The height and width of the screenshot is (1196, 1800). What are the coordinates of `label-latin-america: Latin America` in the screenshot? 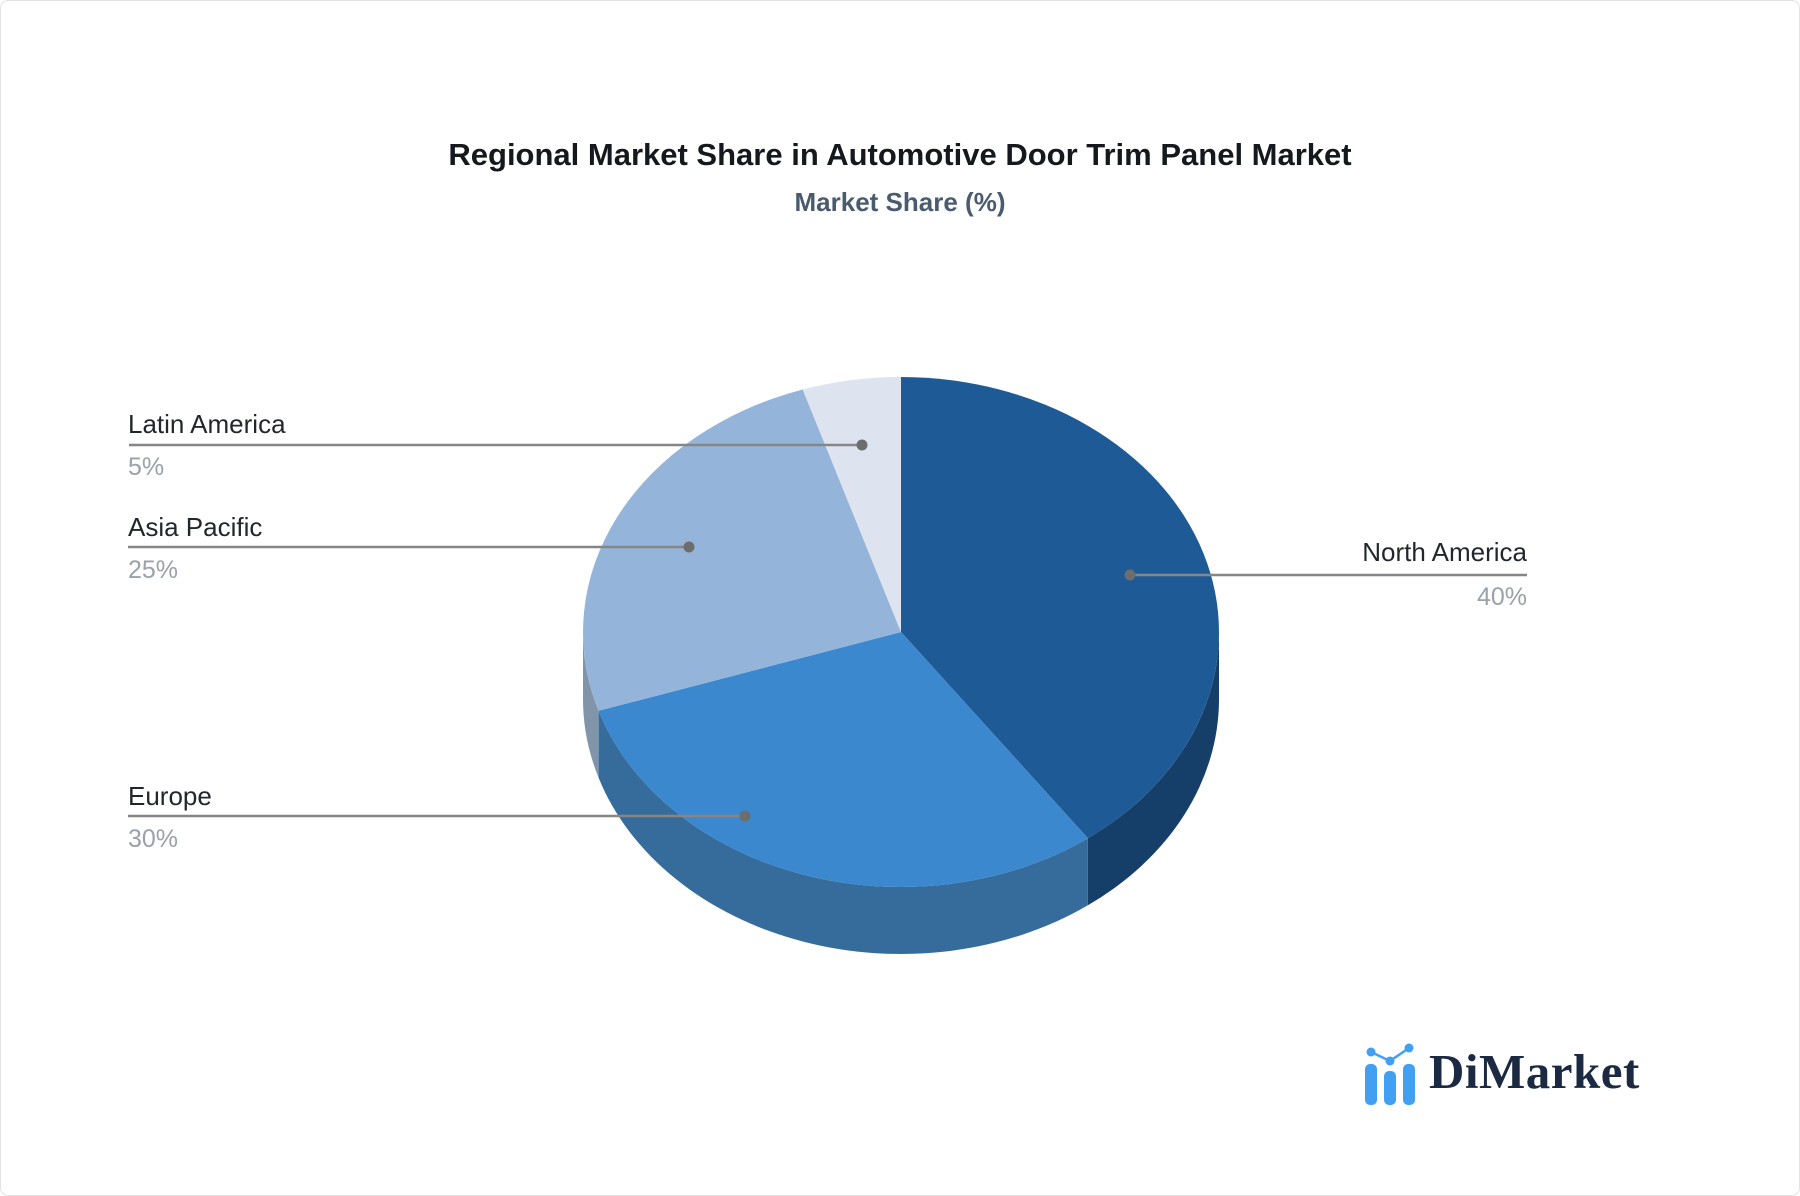 It's located at (207, 424).